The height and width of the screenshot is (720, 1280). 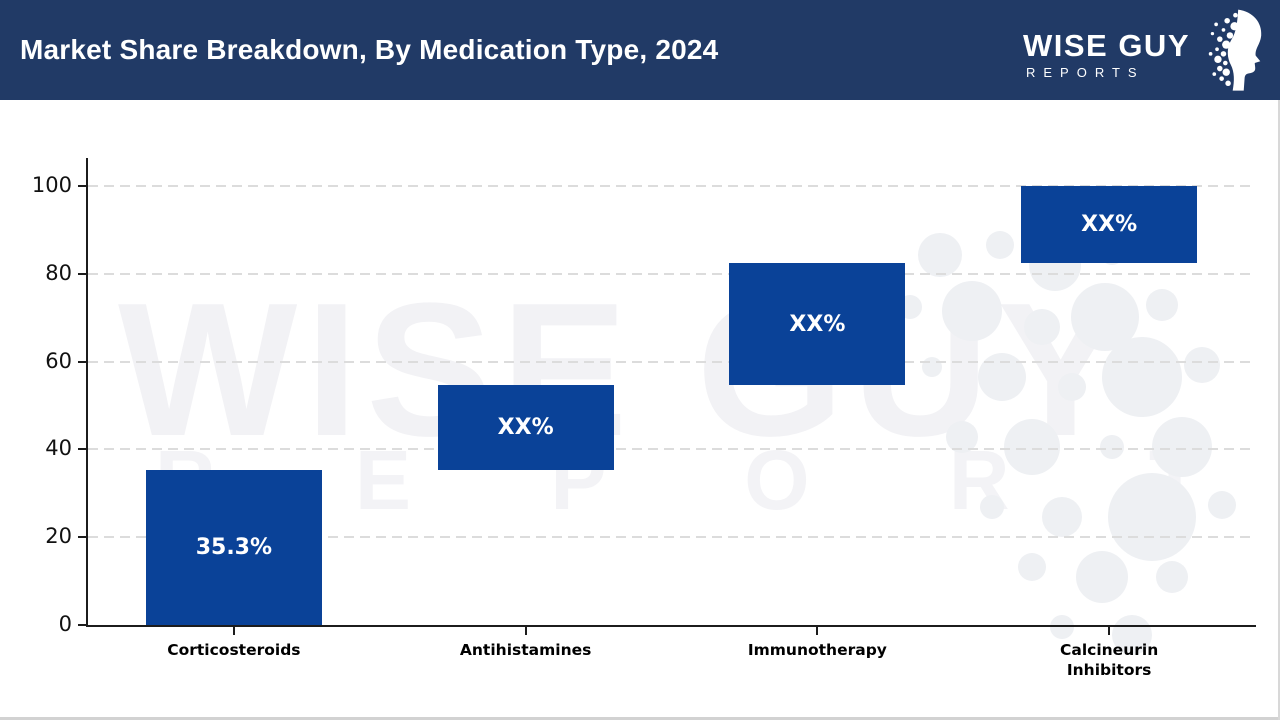 I want to click on y-axis-tick-label: 20, so click(x=58, y=536).